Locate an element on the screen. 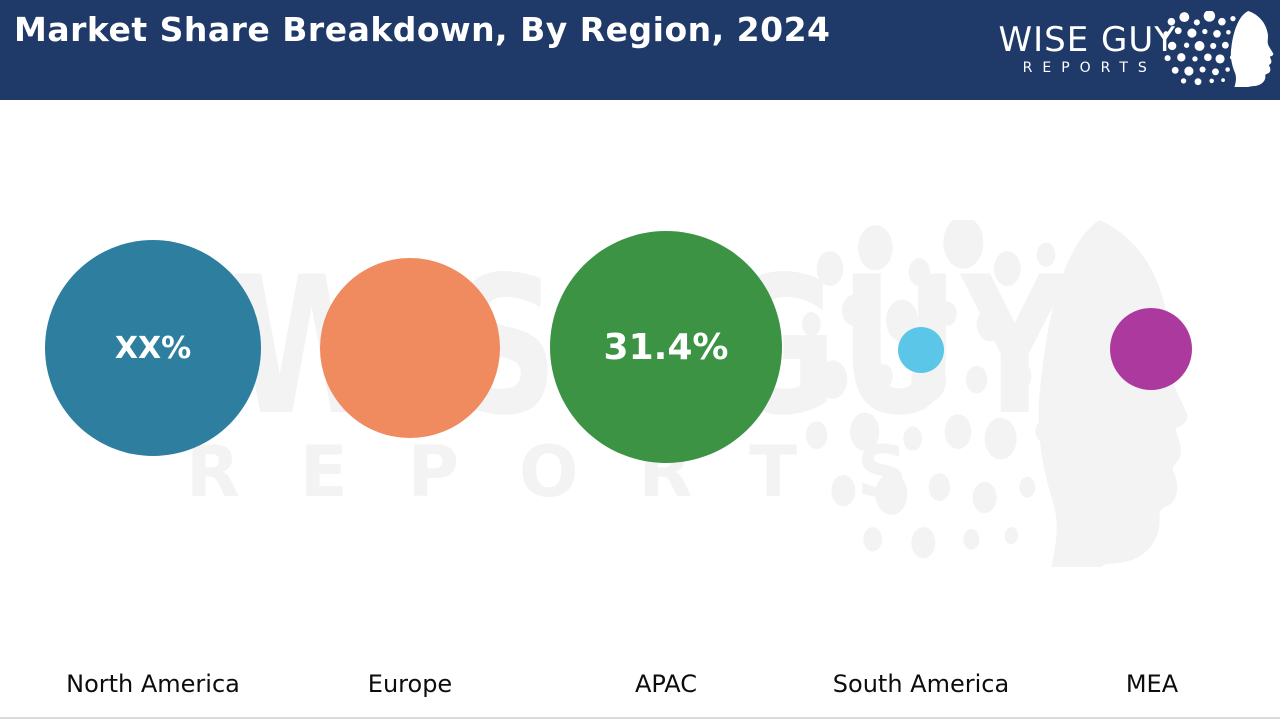  wiseguy-logo: WISE GUY REPORTS is located at coordinates (1136, 49).